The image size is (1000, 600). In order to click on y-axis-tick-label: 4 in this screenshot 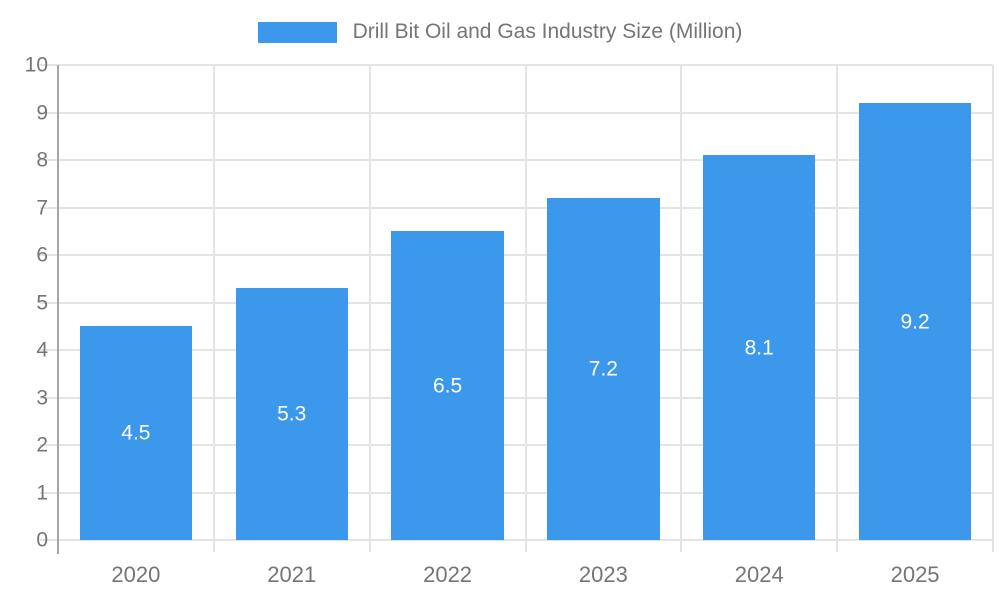, I will do `click(42, 350)`.